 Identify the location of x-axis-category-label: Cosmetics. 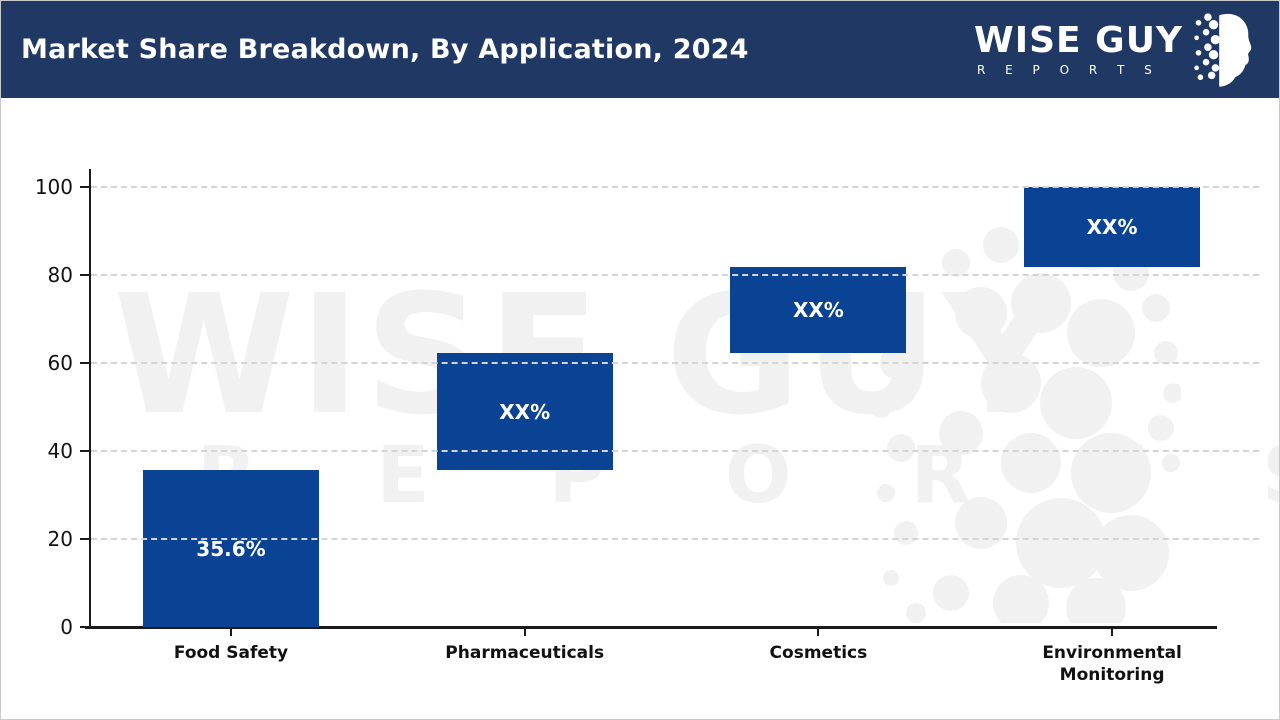
(818, 653).